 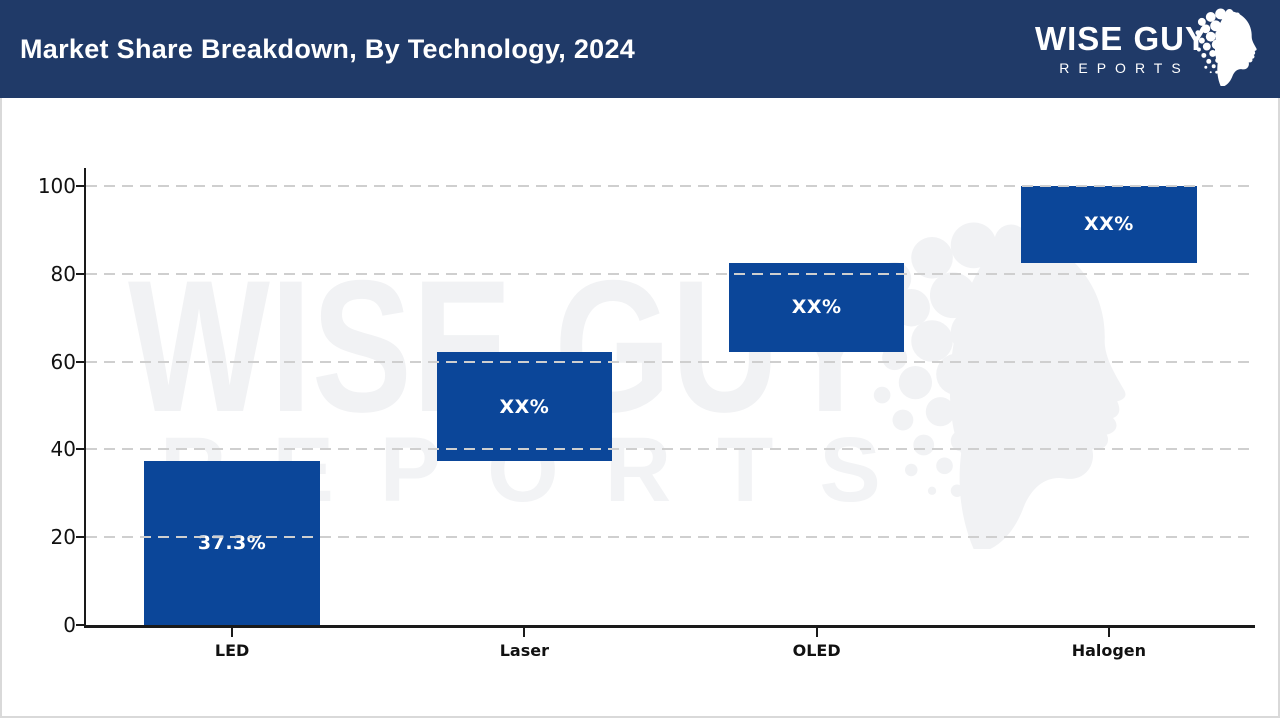 I want to click on x-tick-label-laser: Laser, so click(x=524, y=650).